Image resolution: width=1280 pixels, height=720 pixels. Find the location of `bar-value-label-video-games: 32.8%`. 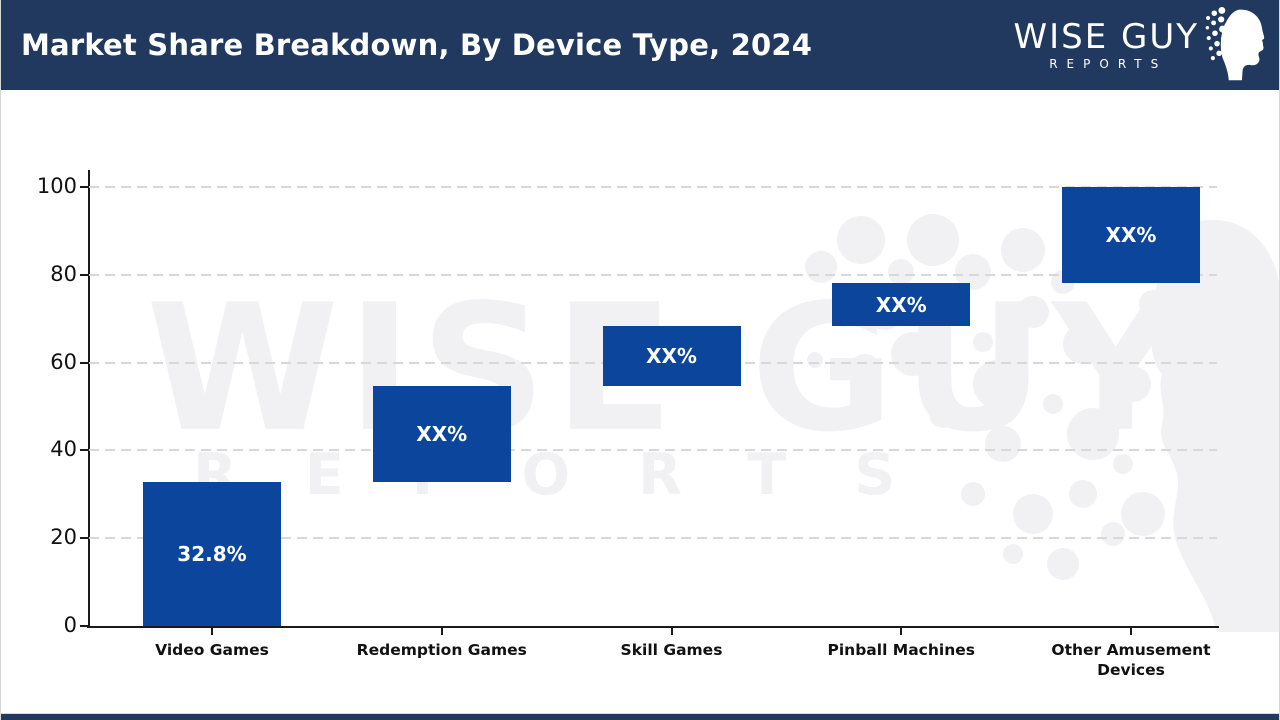

bar-value-label-video-games: 32.8% is located at coordinates (212, 553).